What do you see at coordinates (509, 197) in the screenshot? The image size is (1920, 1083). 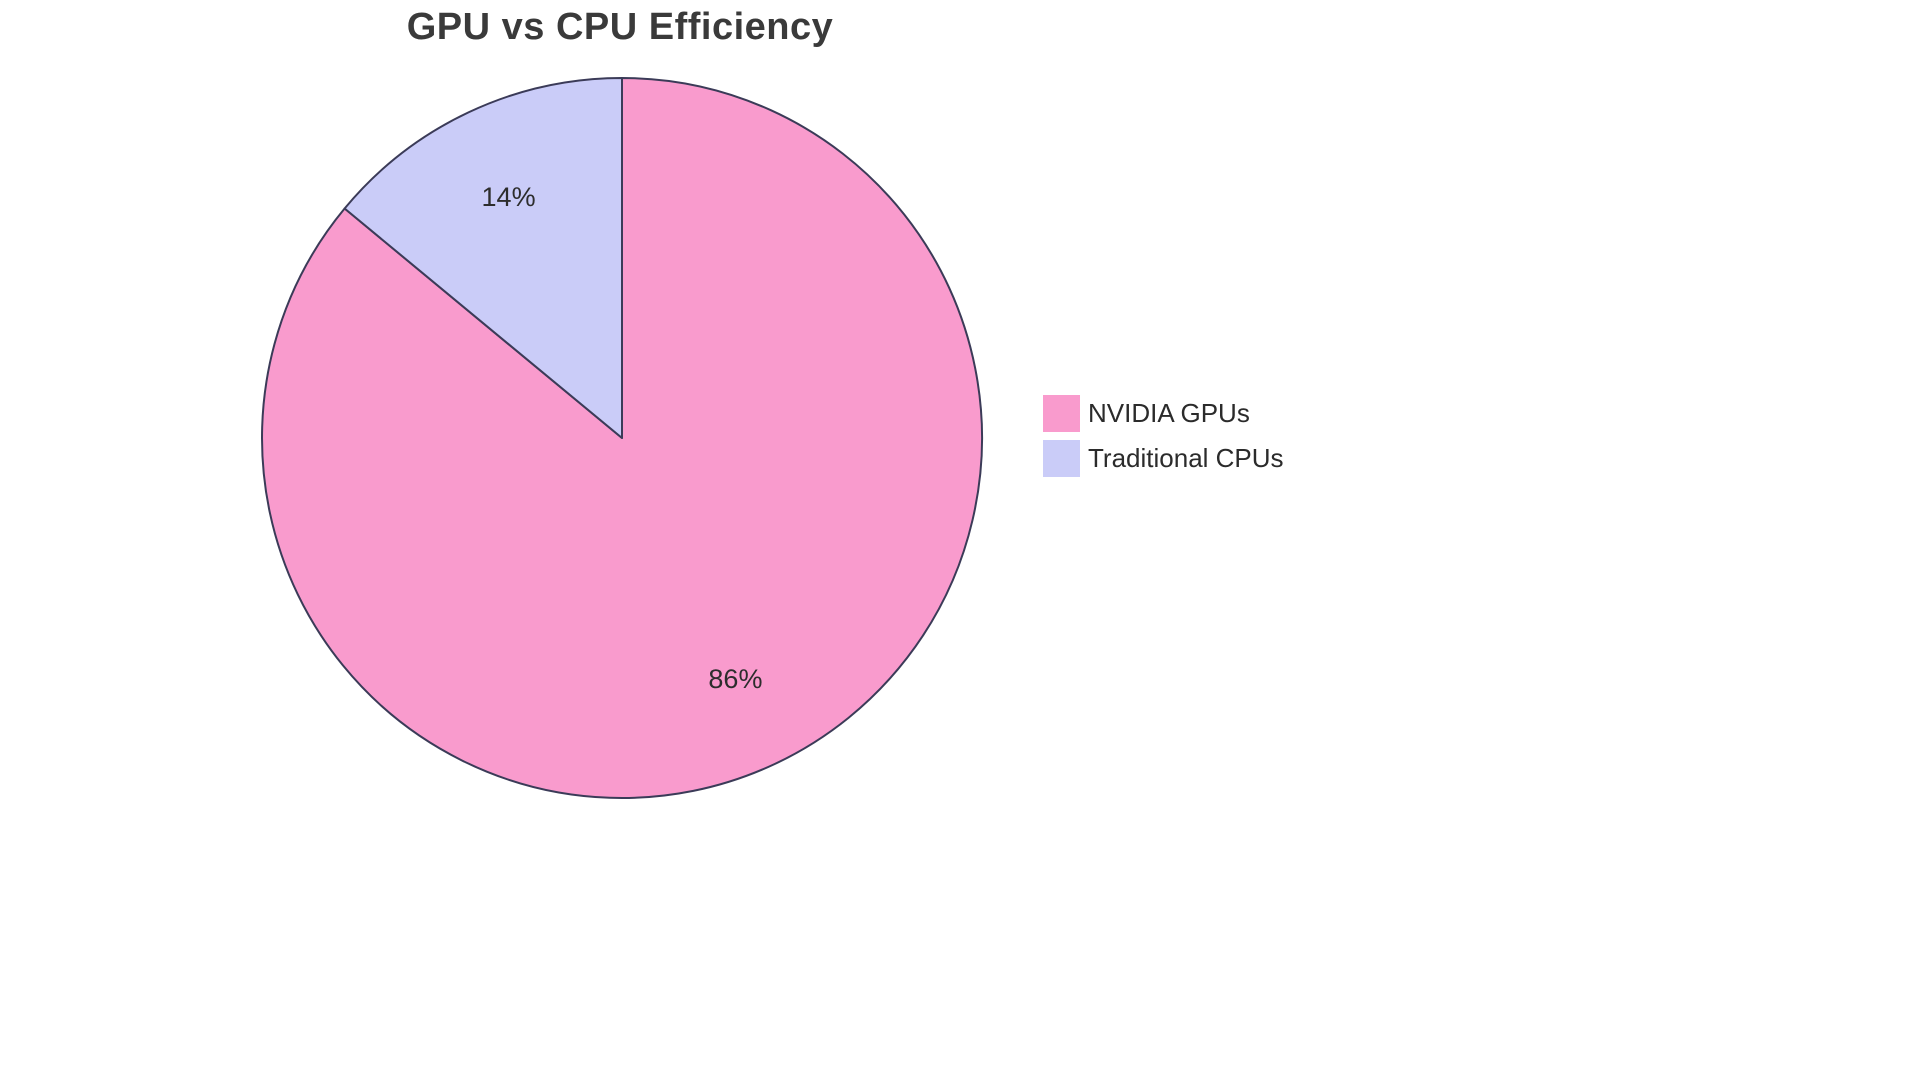 I see `pie-slice-label-traditional-cpus: 14%` at bounding box center [509, 197].